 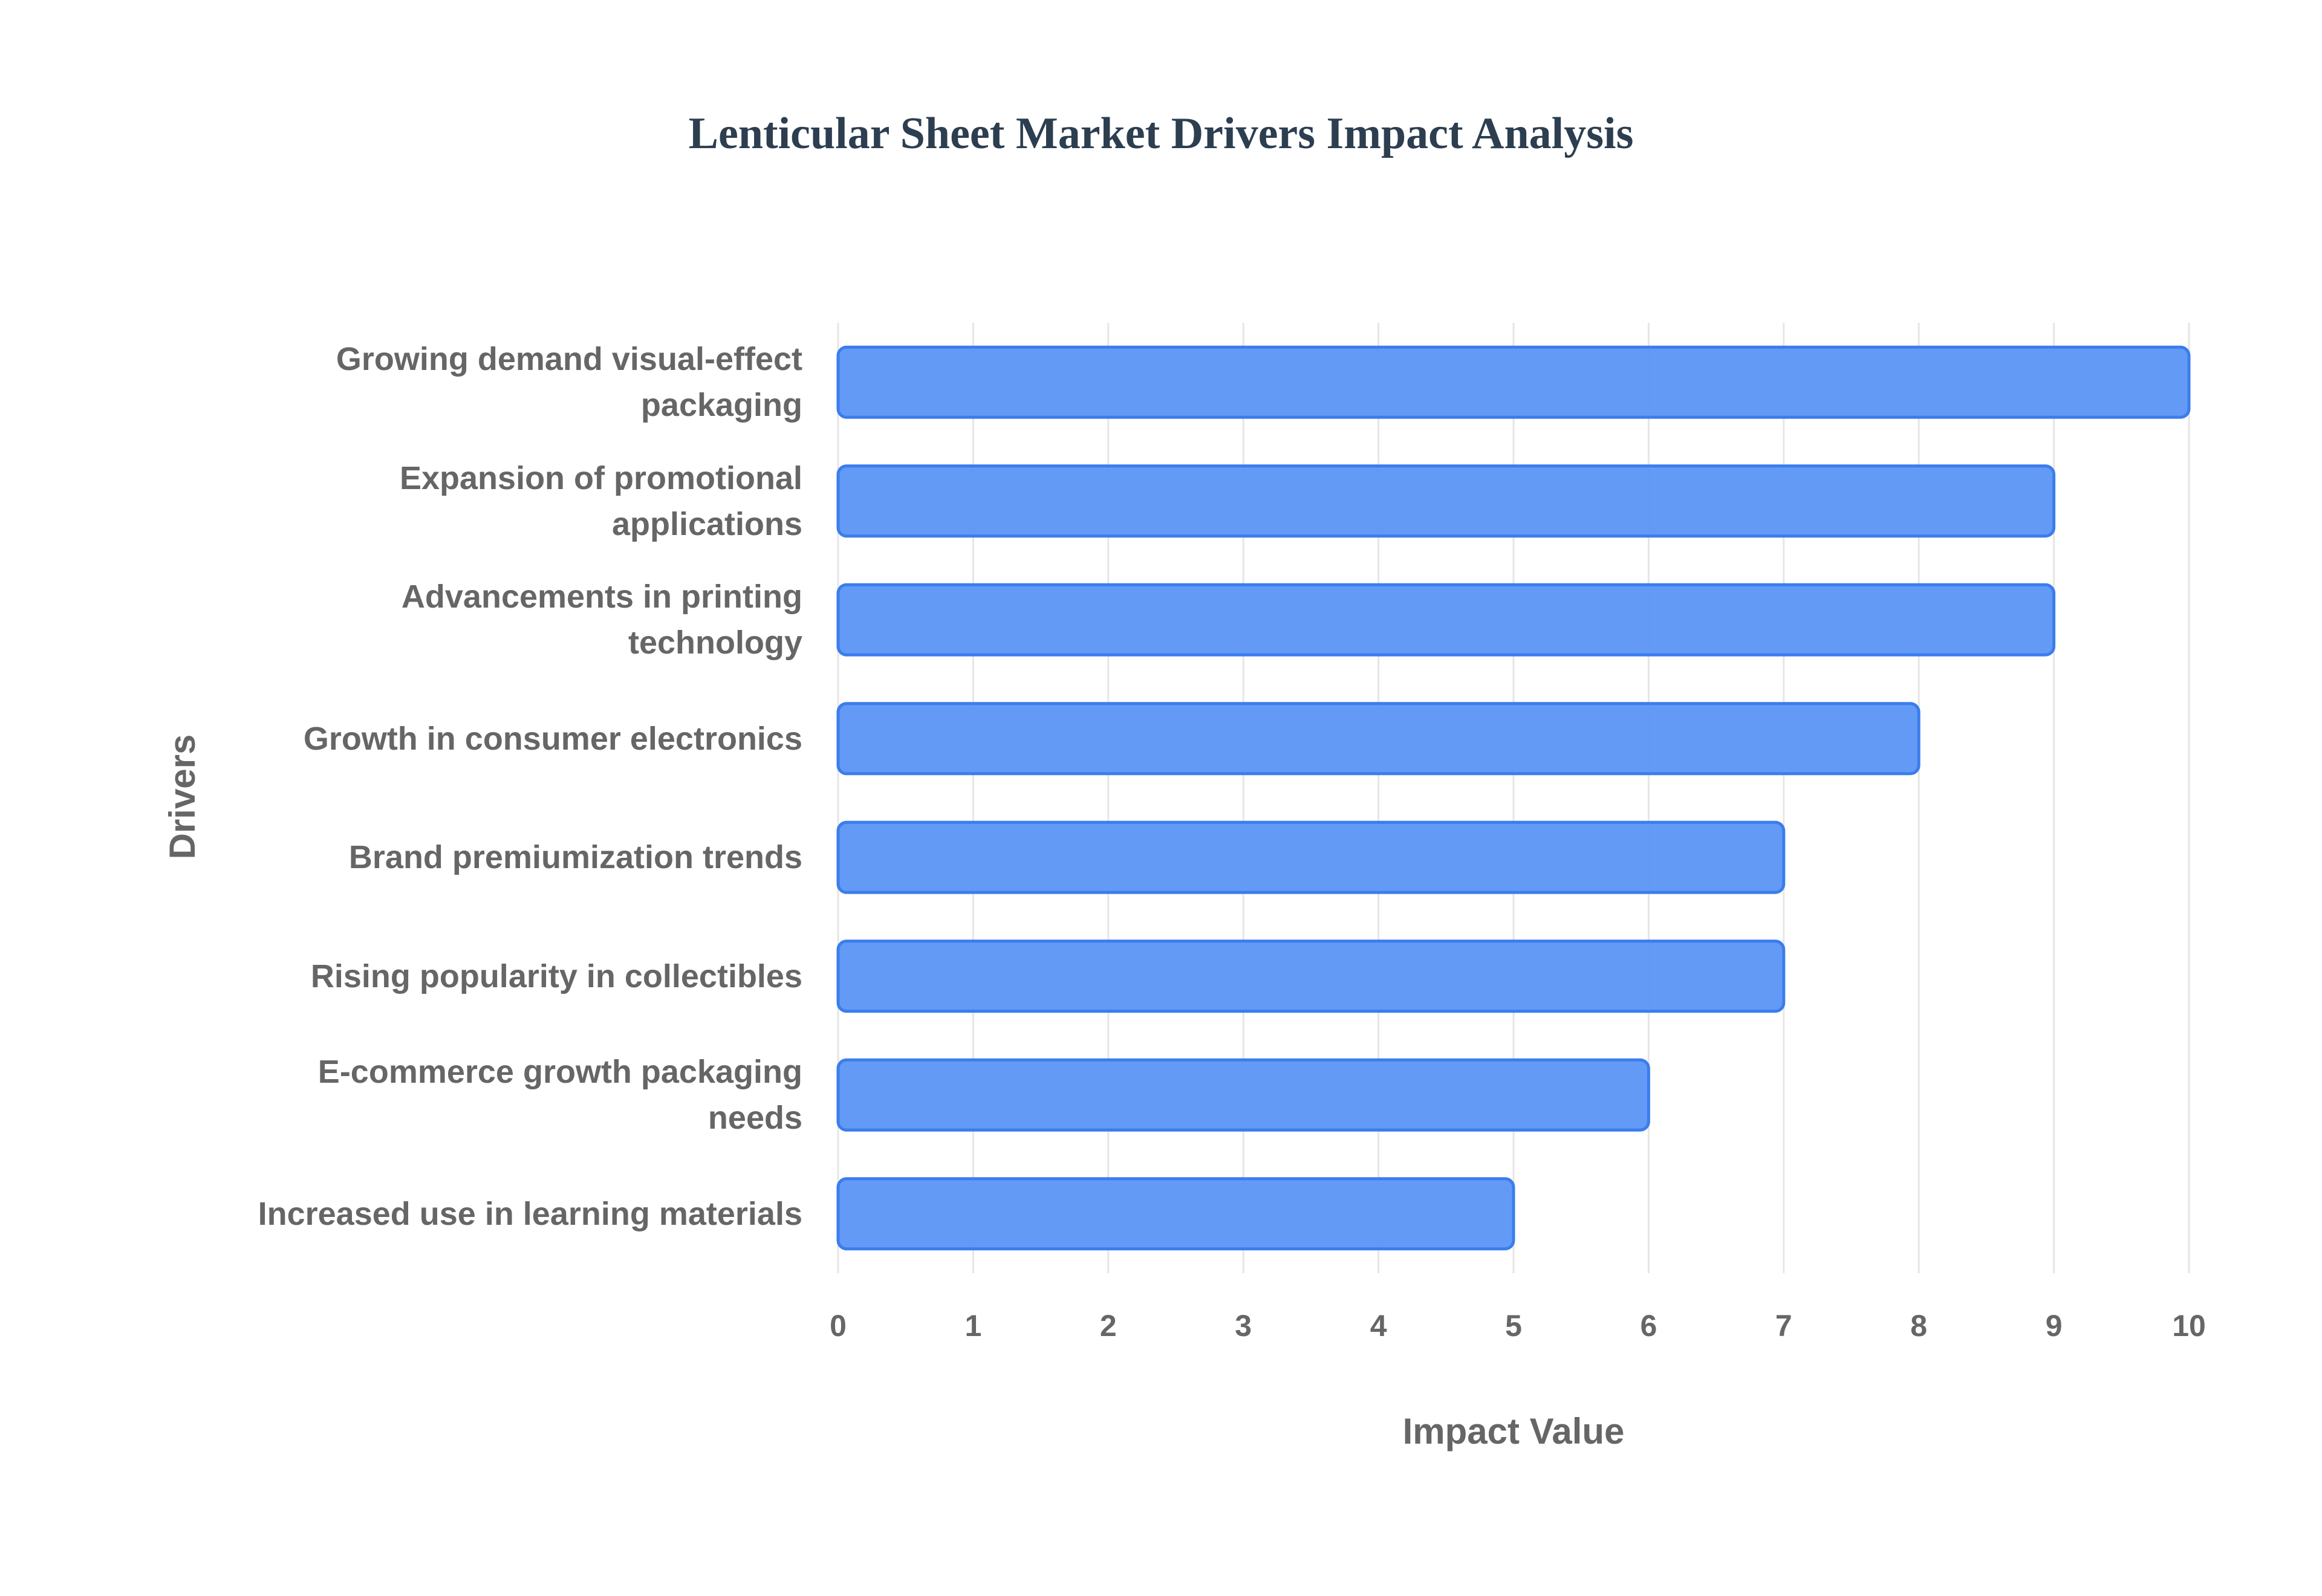 What do you see at coordinates (972, 1326) in the screenshot?
I see `x-tick-label: 1` at bounding box center [972, 1326].